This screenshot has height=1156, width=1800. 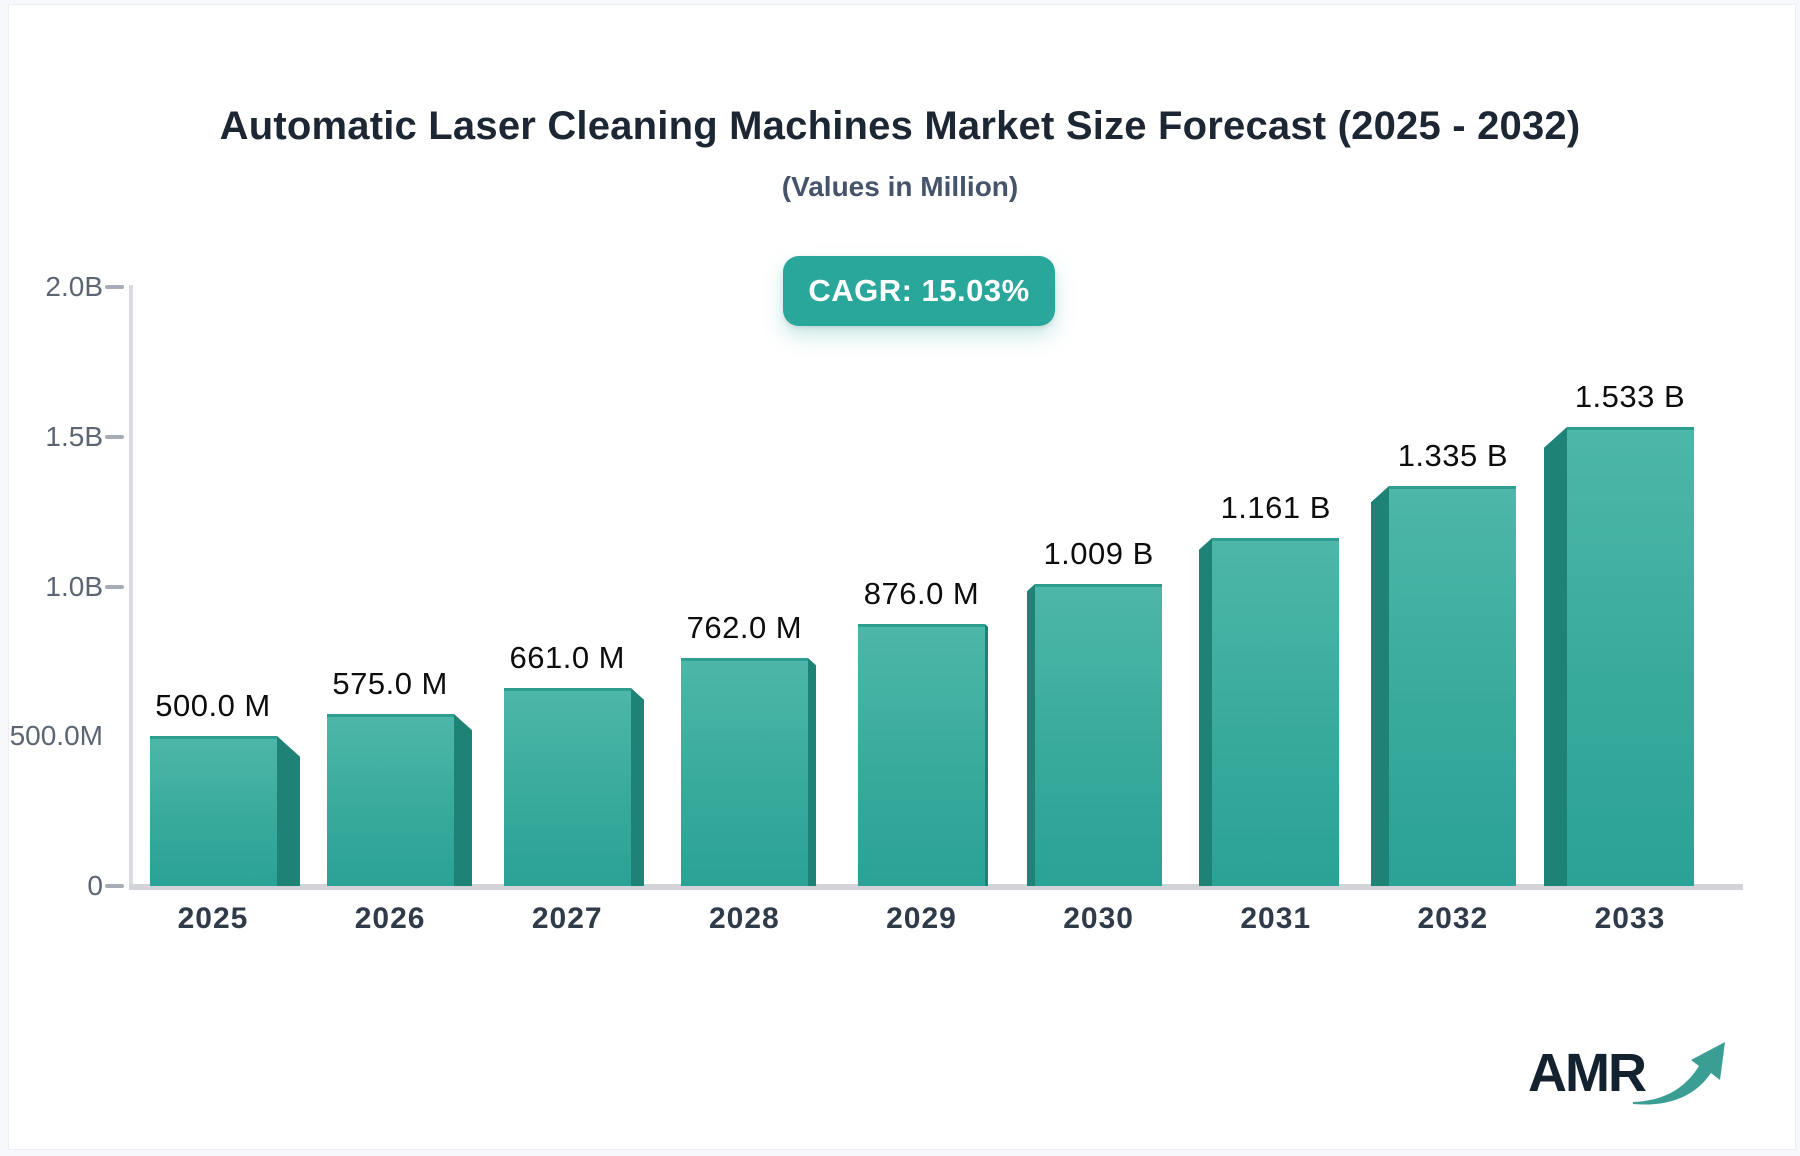 What do you see at coordinates (1276, 712) in the screenshot?
I see `bar-2031` at bounding box center [1276, 712].